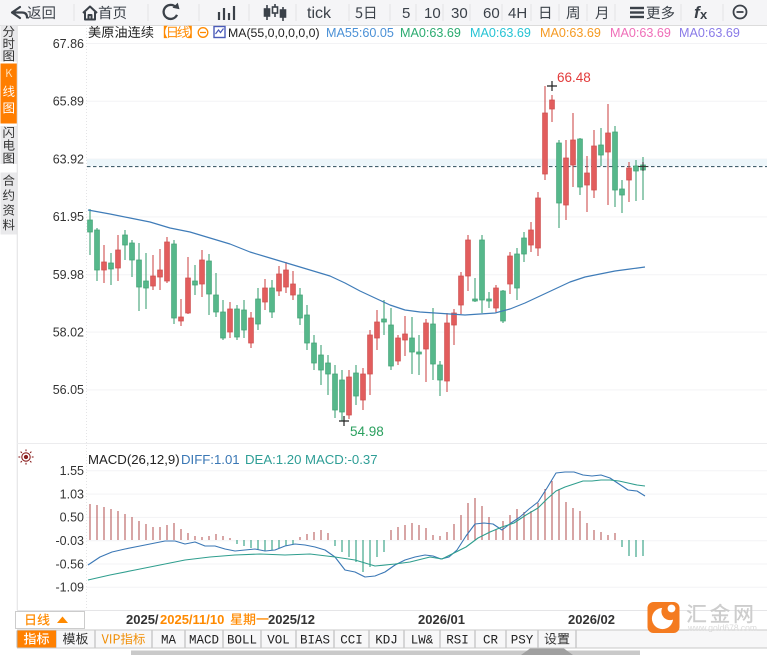  What do you see at coordinates (341, 459) in the screenshot?
I see `svg-text: MACD:-0.37` at bounding box center [341, 459].